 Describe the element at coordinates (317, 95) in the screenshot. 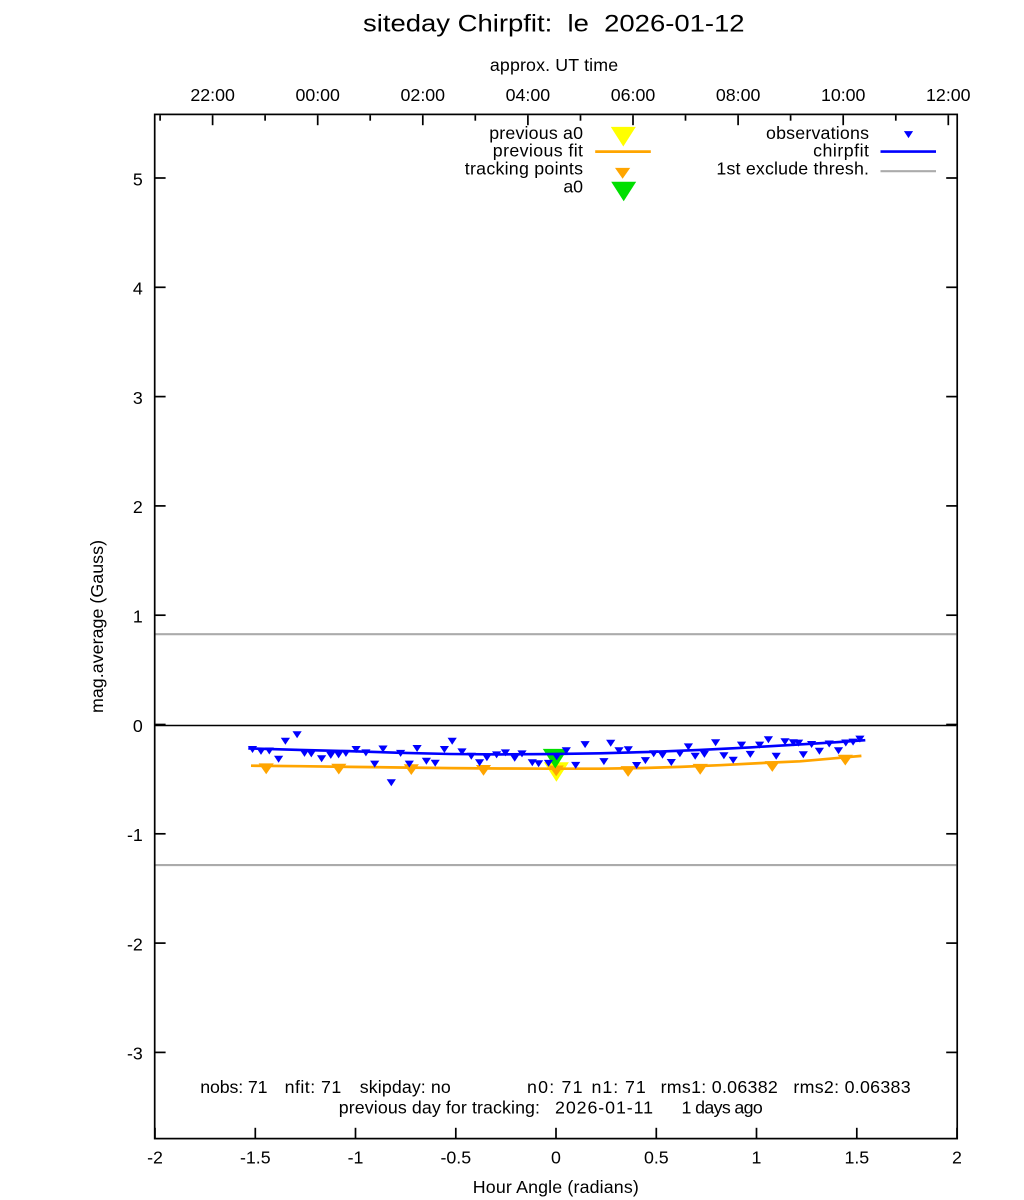

I see `svg-text: 00:00` at that location.